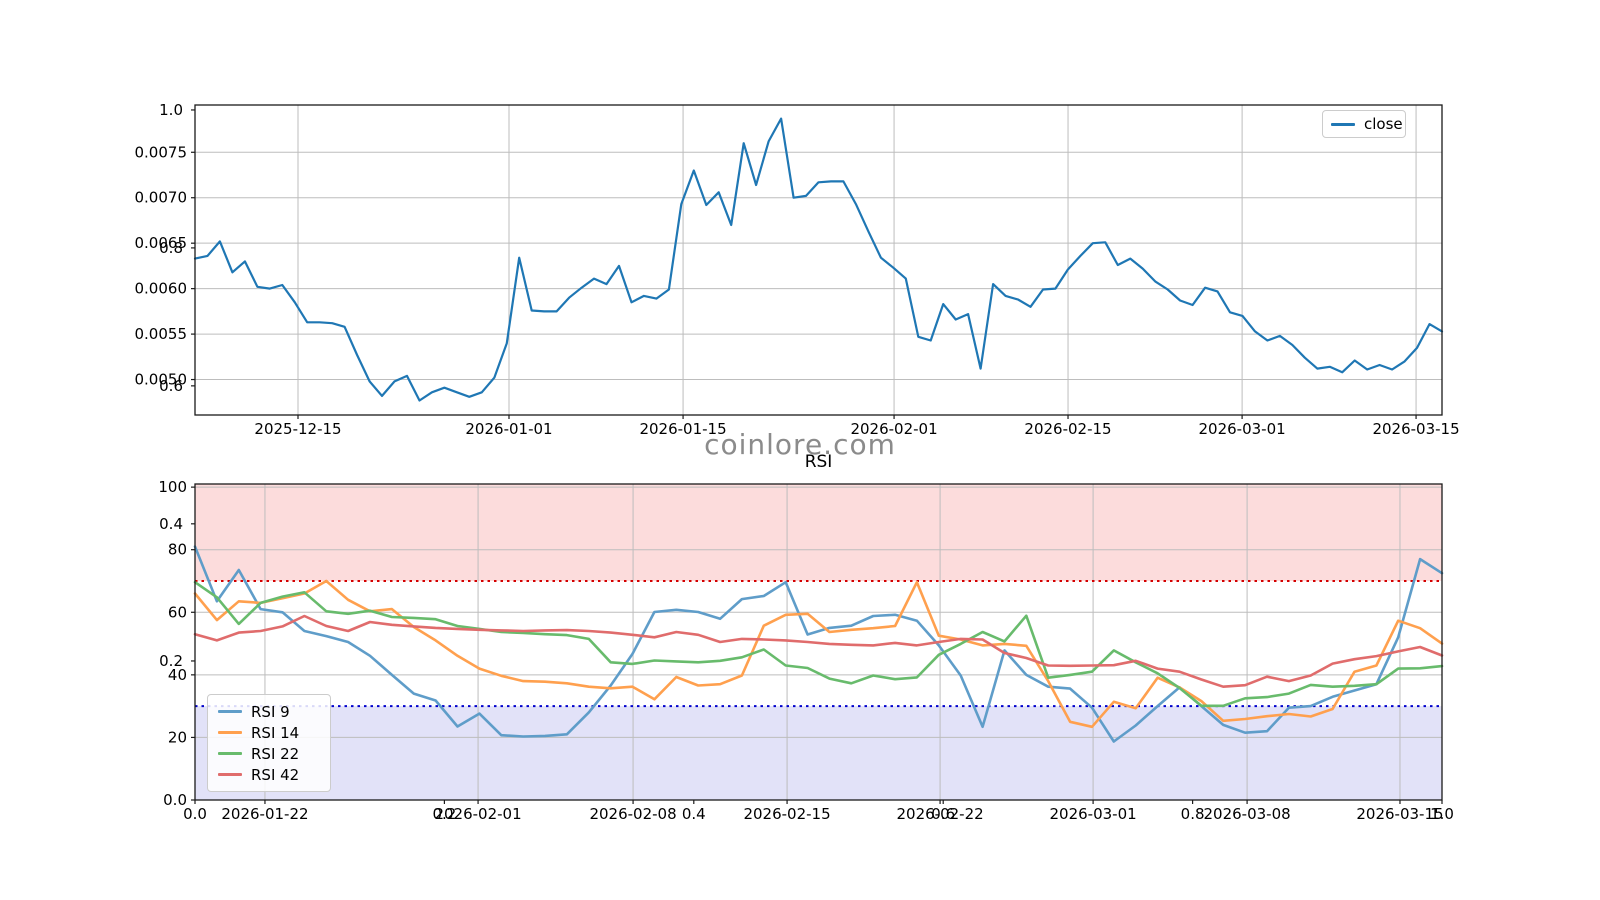 This screenshot has width=1600, height=900. I want to click on rsi22-line-swatch, so click(230, 753).